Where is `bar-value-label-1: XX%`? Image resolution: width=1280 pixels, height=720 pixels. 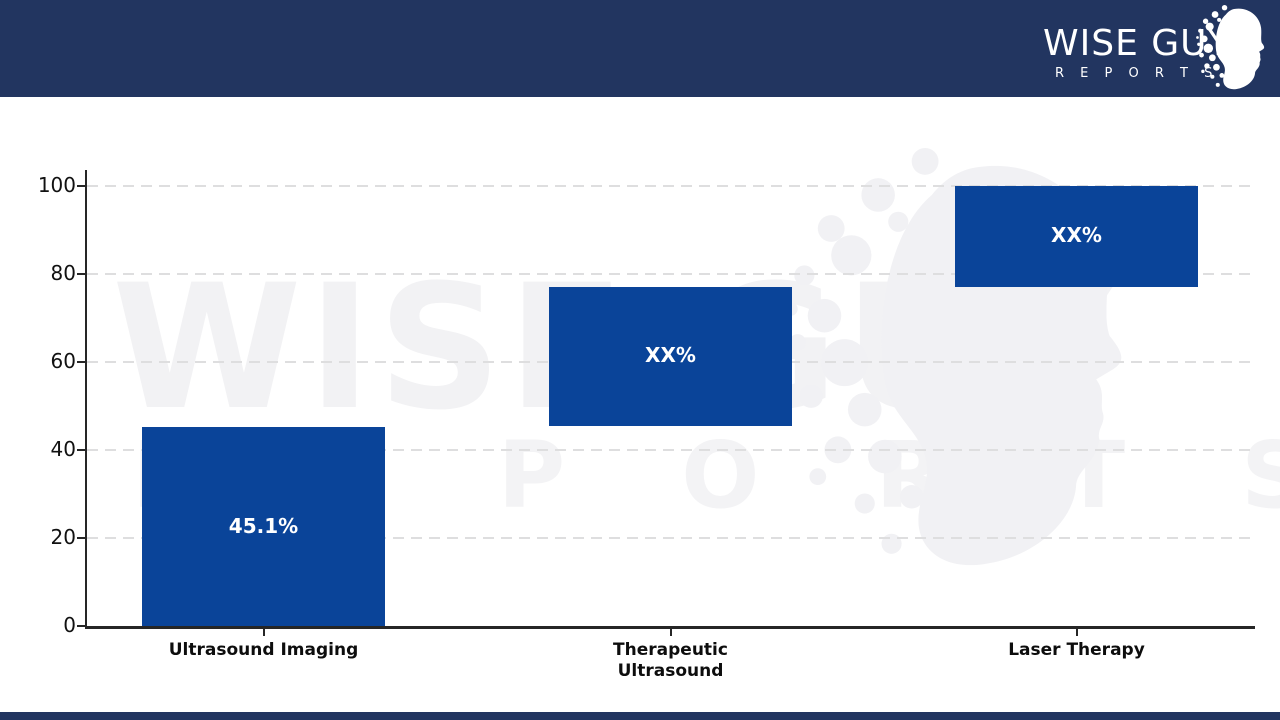 bar-value-label-1: XX% is located at coordinates (670, 355).